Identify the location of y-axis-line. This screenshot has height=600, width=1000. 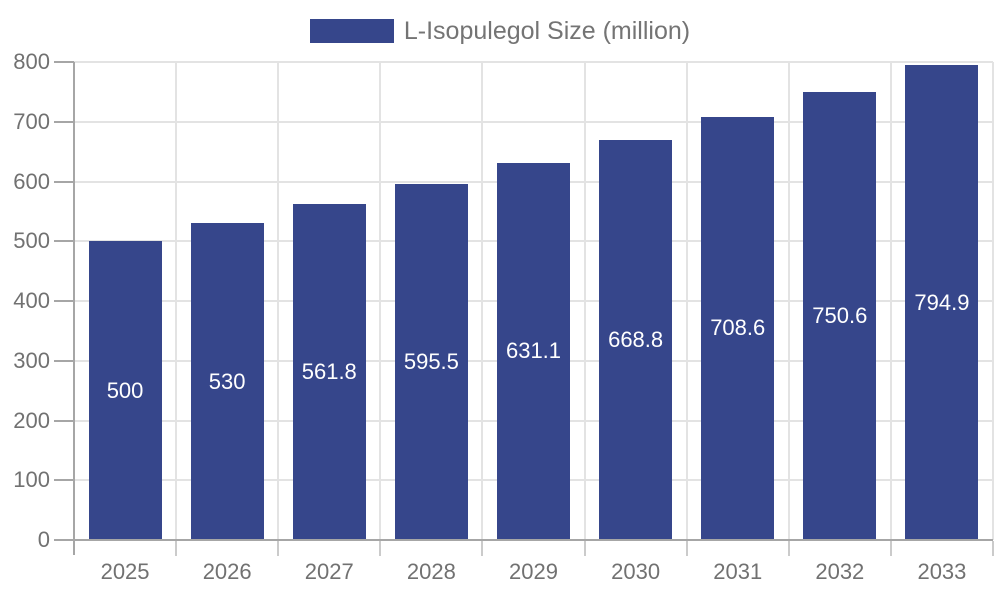
(74, 308).